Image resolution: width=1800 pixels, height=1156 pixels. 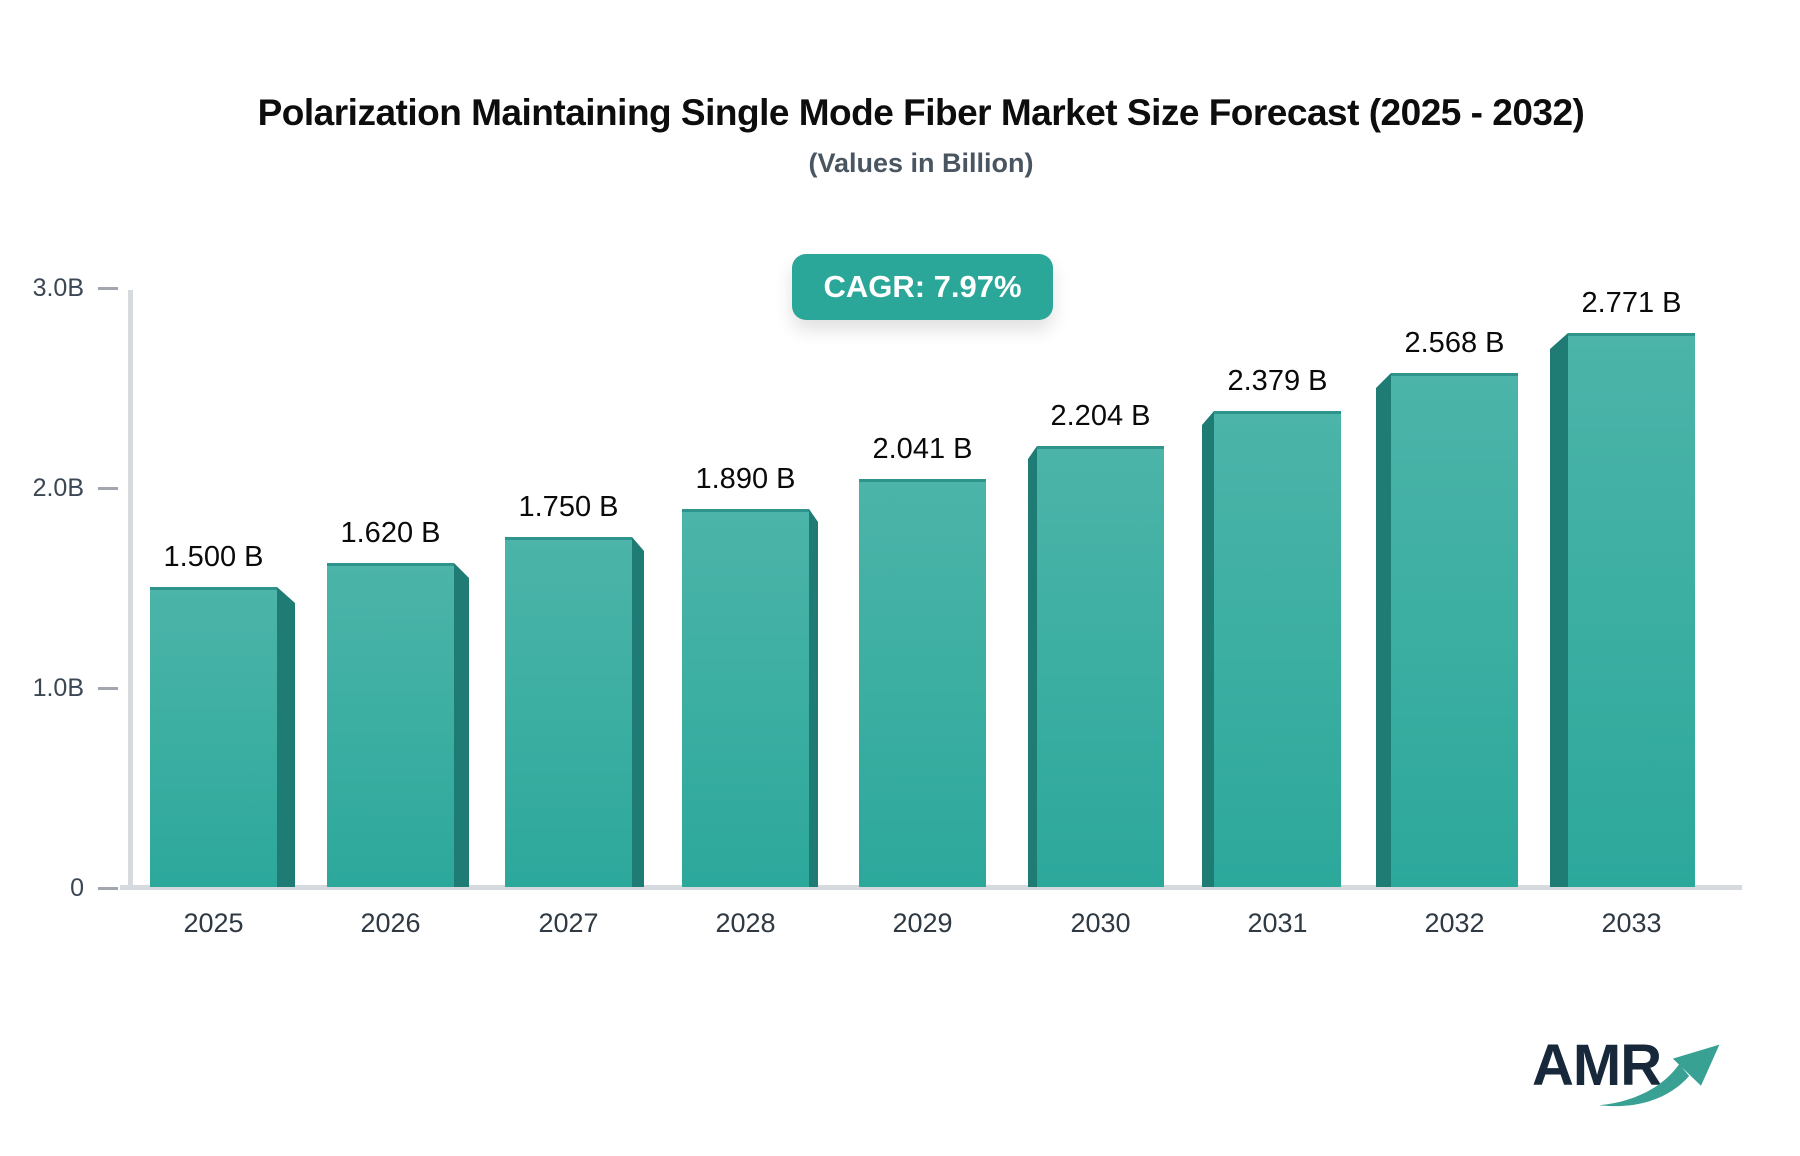 What do you see at coordinates (568, 923) in the screenshot?
I see `x-label-2027: 2027` at bounding box center [568, 923].